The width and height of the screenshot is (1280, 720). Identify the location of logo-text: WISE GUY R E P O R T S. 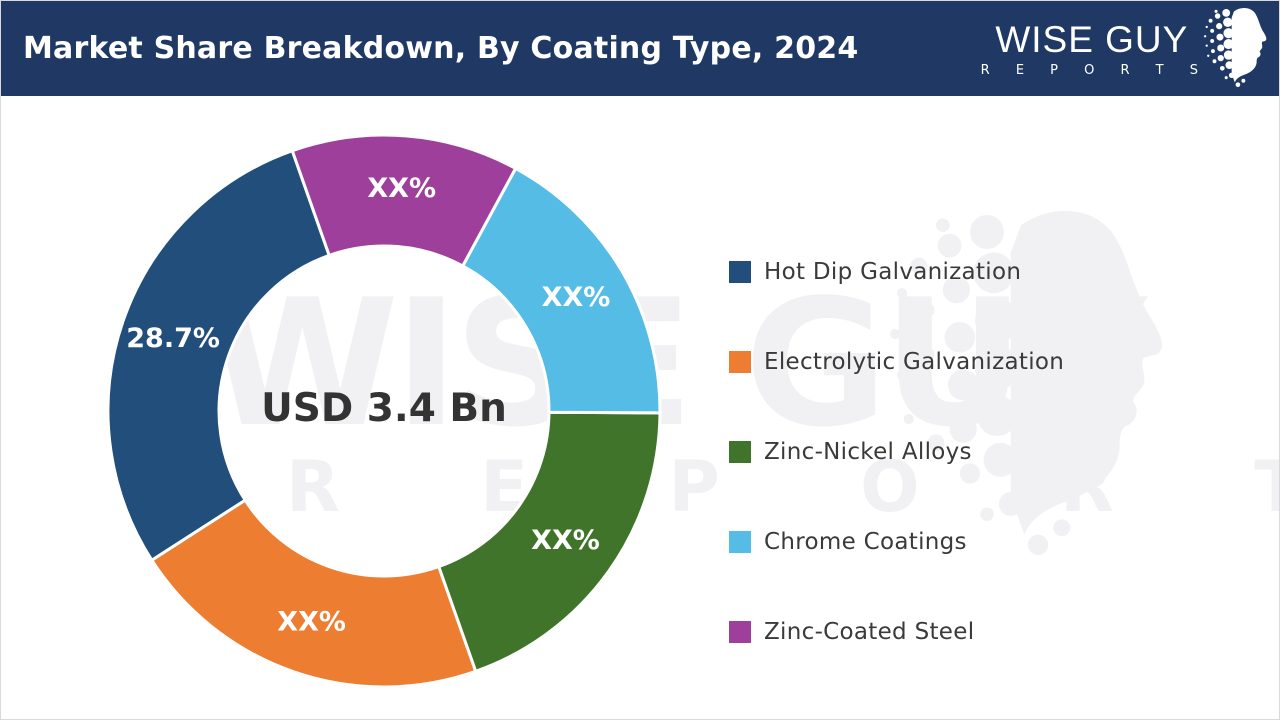
(1092, 48).